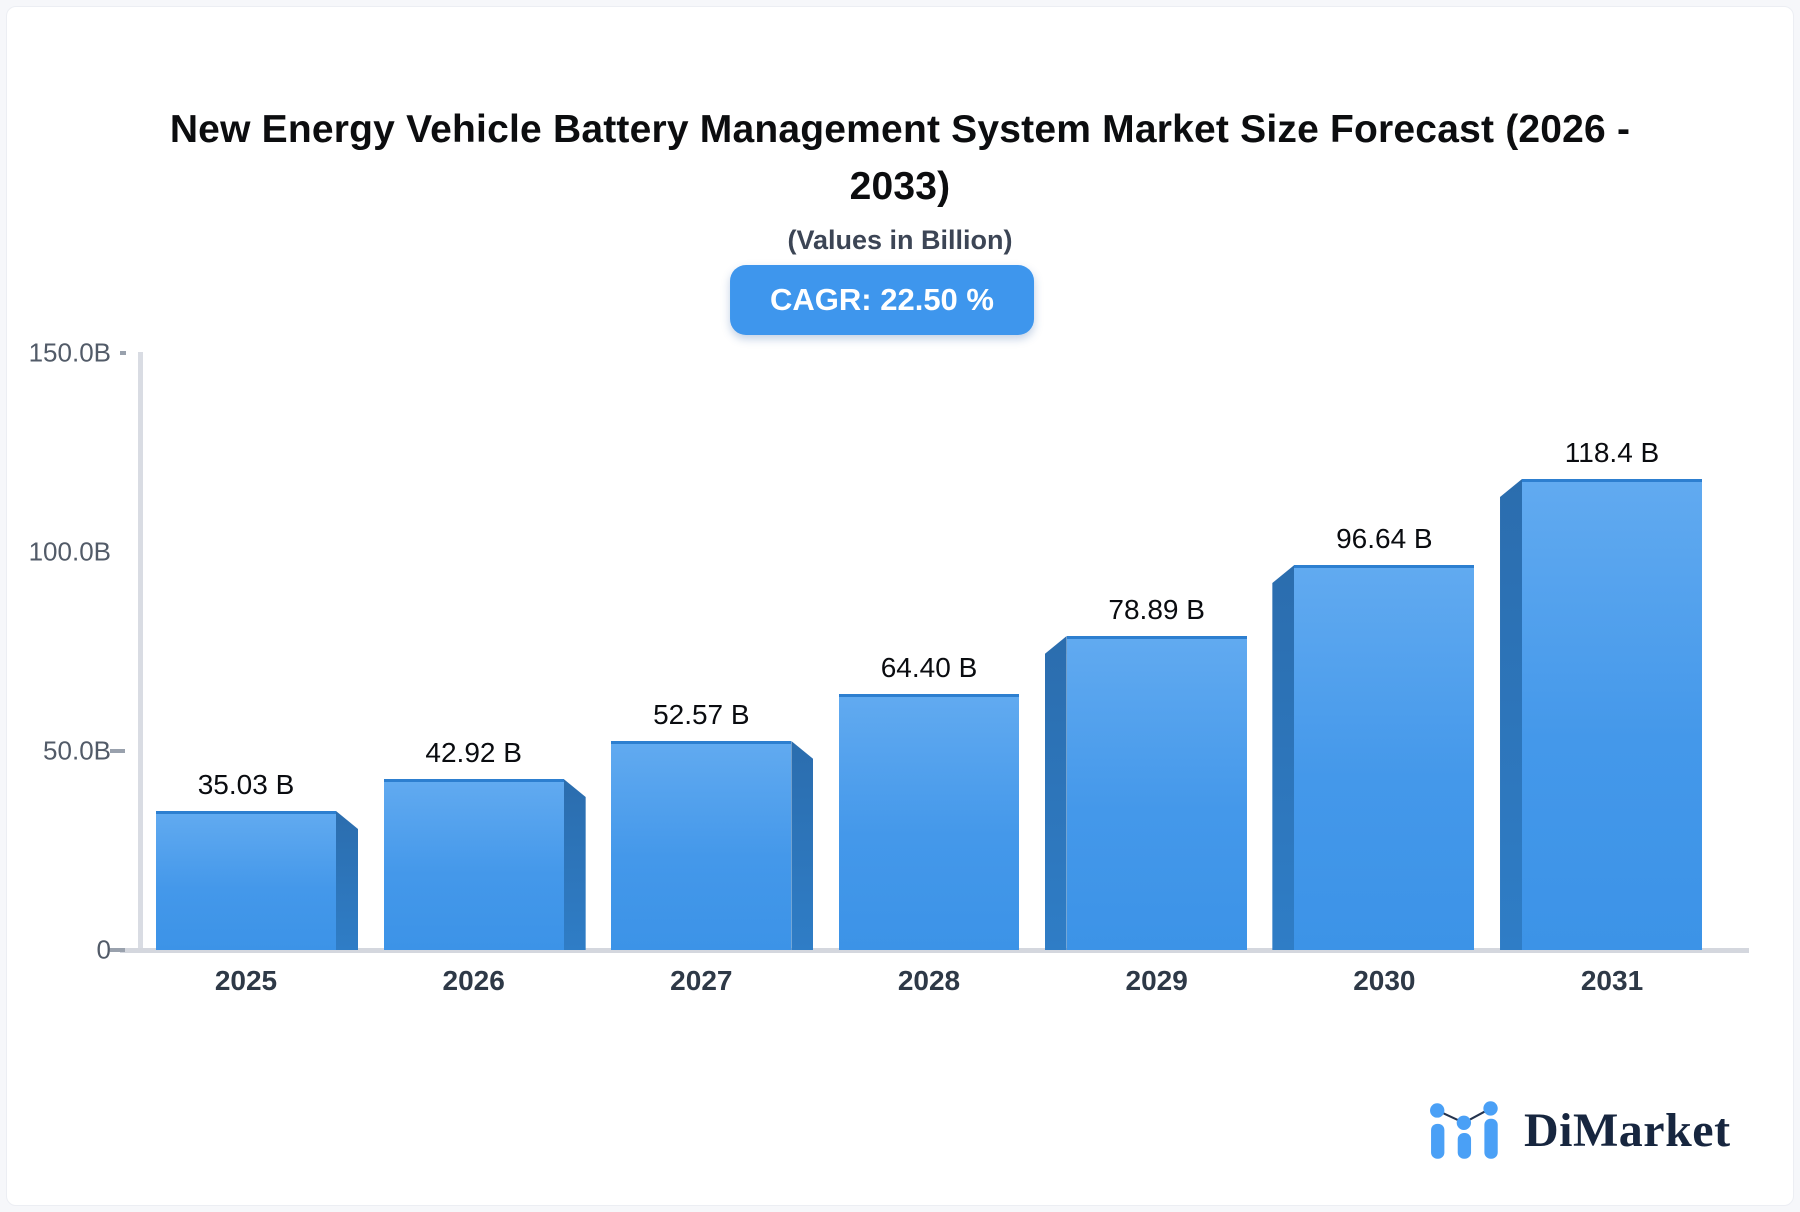  I want to click on x-tick-label: 2027, so click(701, 980).